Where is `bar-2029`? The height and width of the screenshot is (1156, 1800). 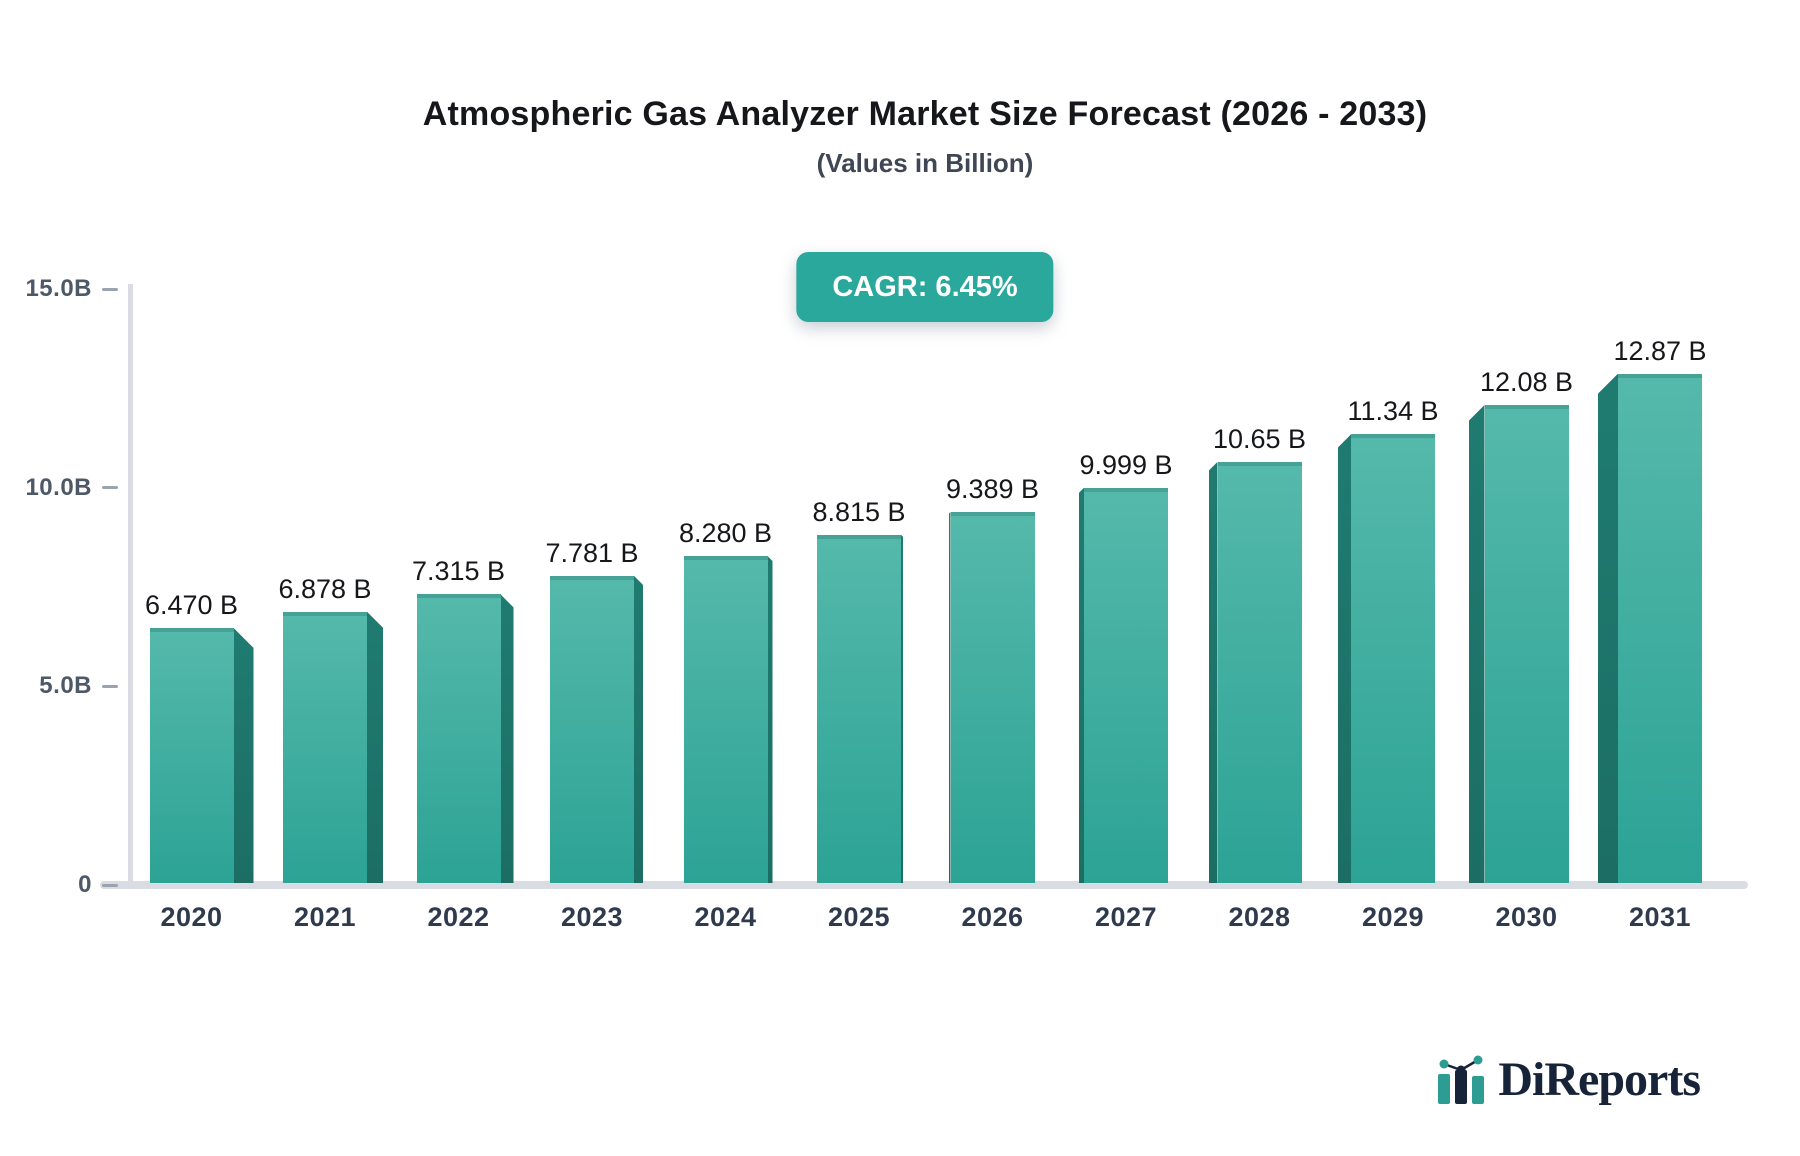
bar-2029 is located at coordinates (1386, 658).